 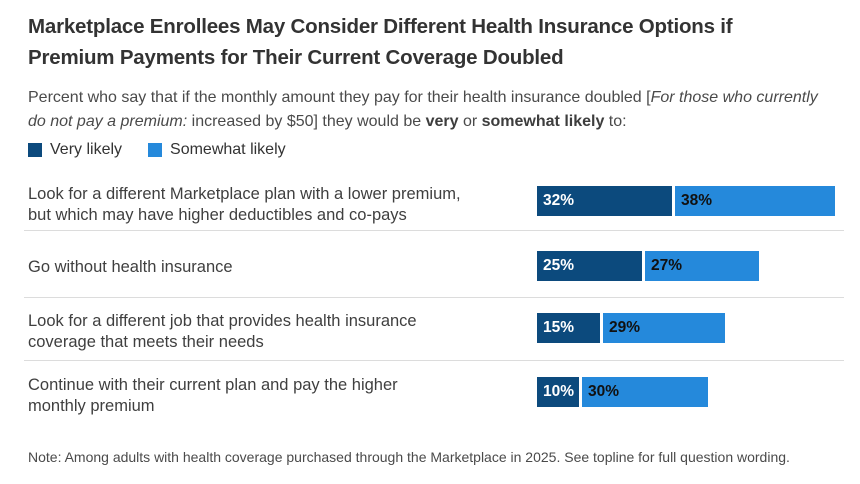 I want to click on legend-item-somewhat-likely: Somewhat likely, so click(x=217, y=150).